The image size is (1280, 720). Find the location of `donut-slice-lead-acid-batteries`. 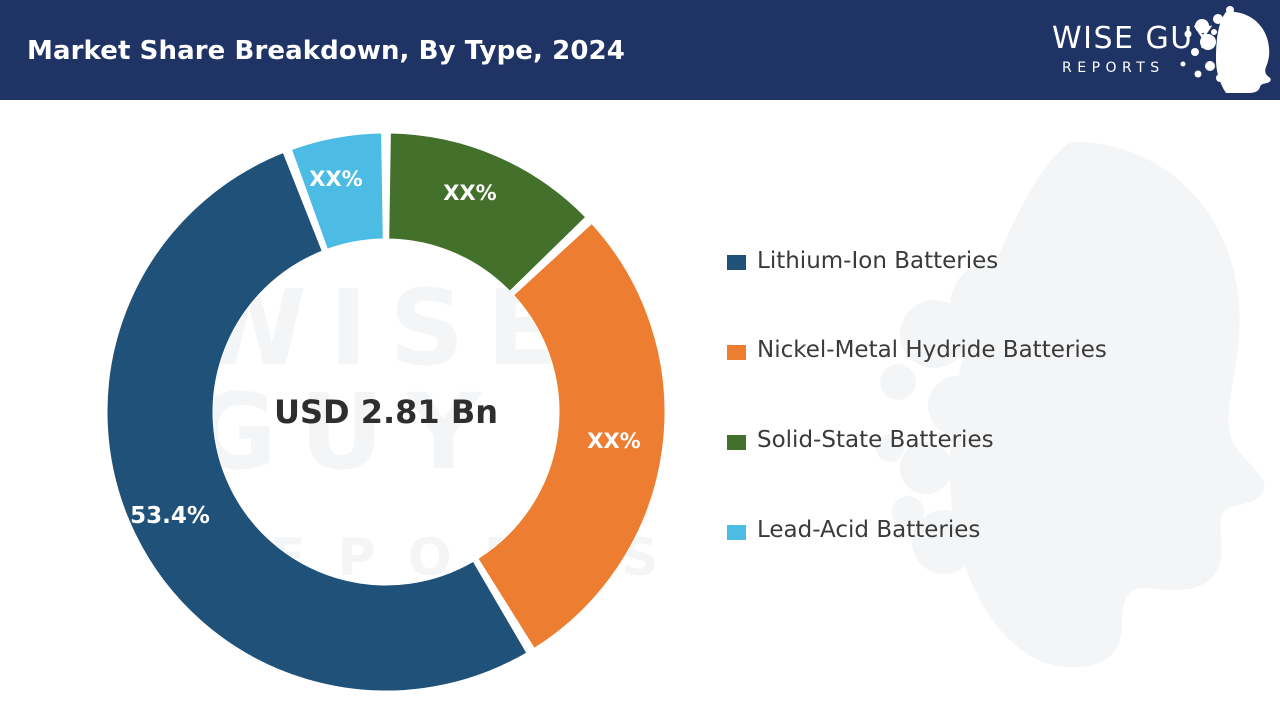

donut-slice-lead-acid-batteries is located at coordinates (337, 191).